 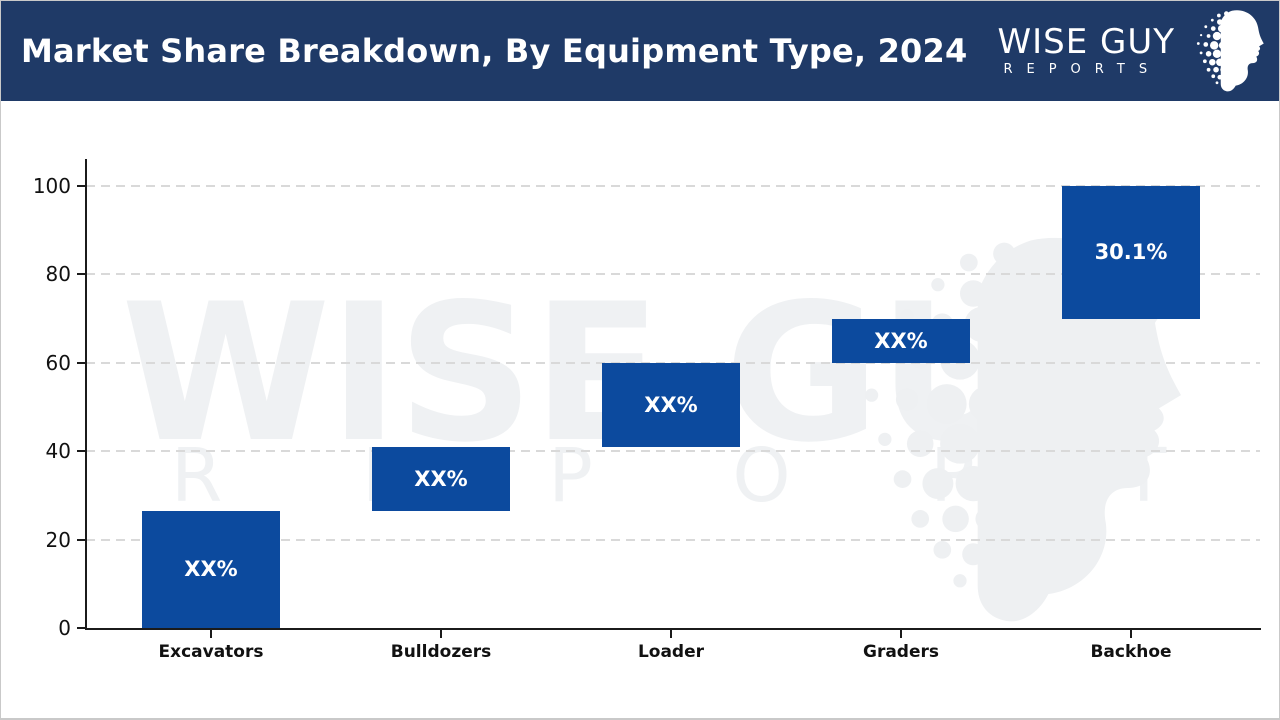 I want to click on x-tick-label: Graders, so click(x=900, y=652).